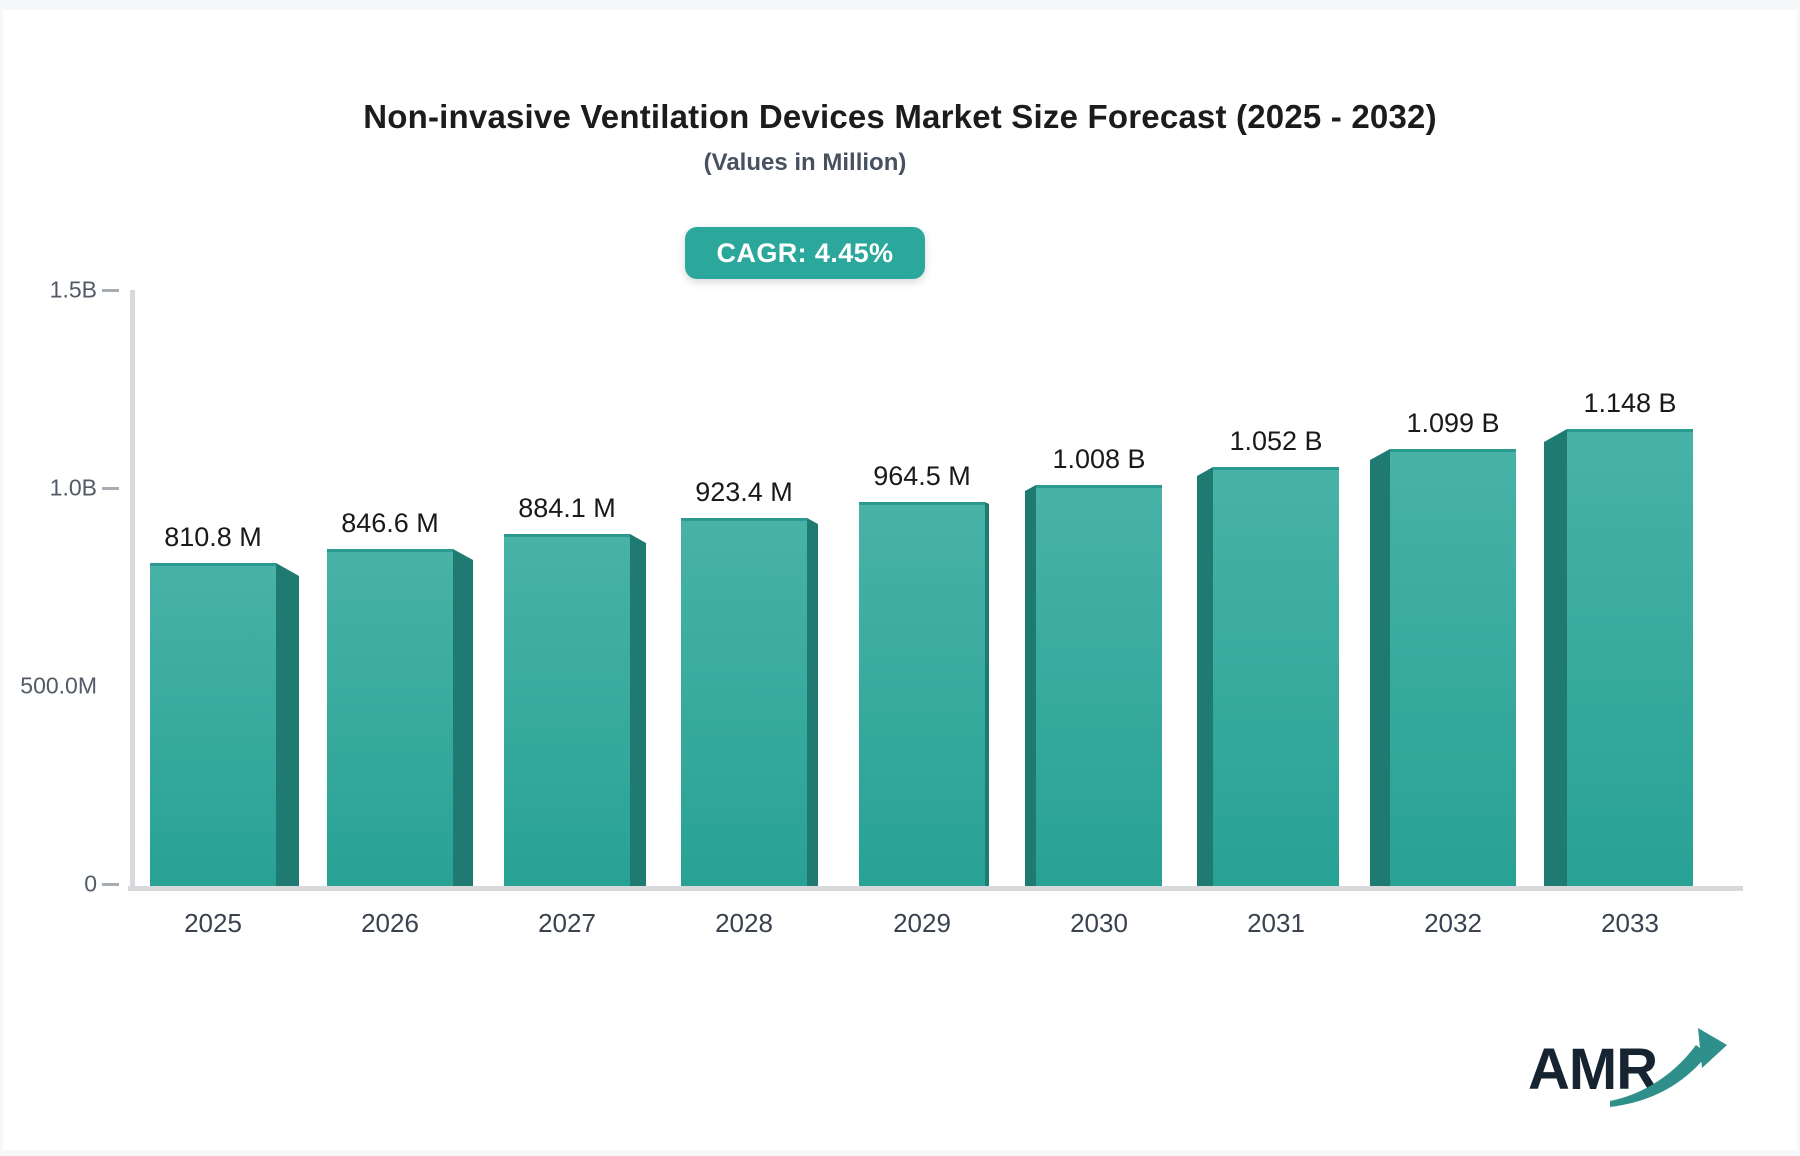 This screenshot has width=1800, height=1156. I want to click on x-axis-baseline, so click(935, 888).